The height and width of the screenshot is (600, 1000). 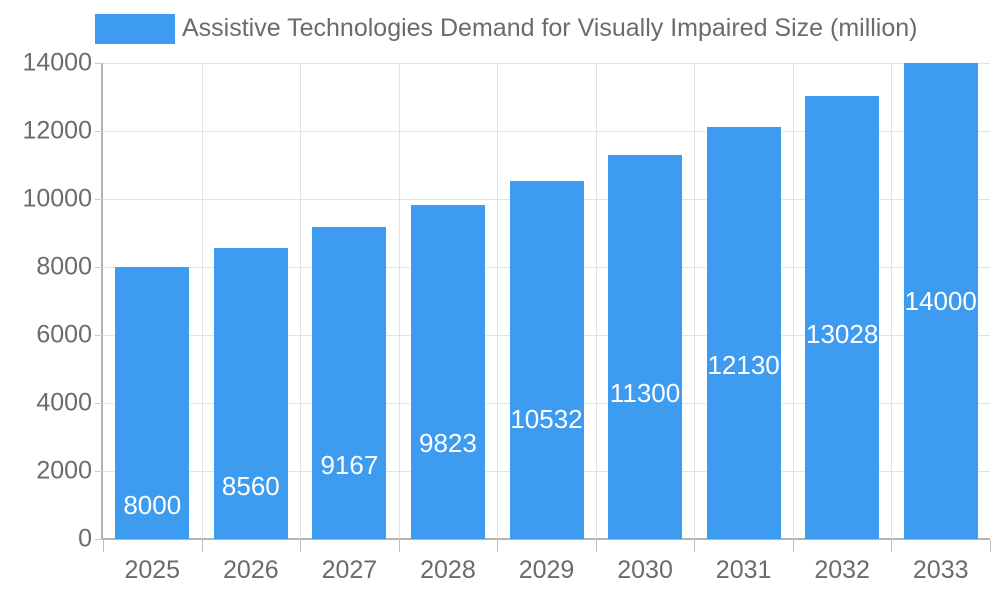 What do you see at coordinates (349, 570) in the screenshot?
I see `x-tick-label: 2027` at bounding box center [349, 570].